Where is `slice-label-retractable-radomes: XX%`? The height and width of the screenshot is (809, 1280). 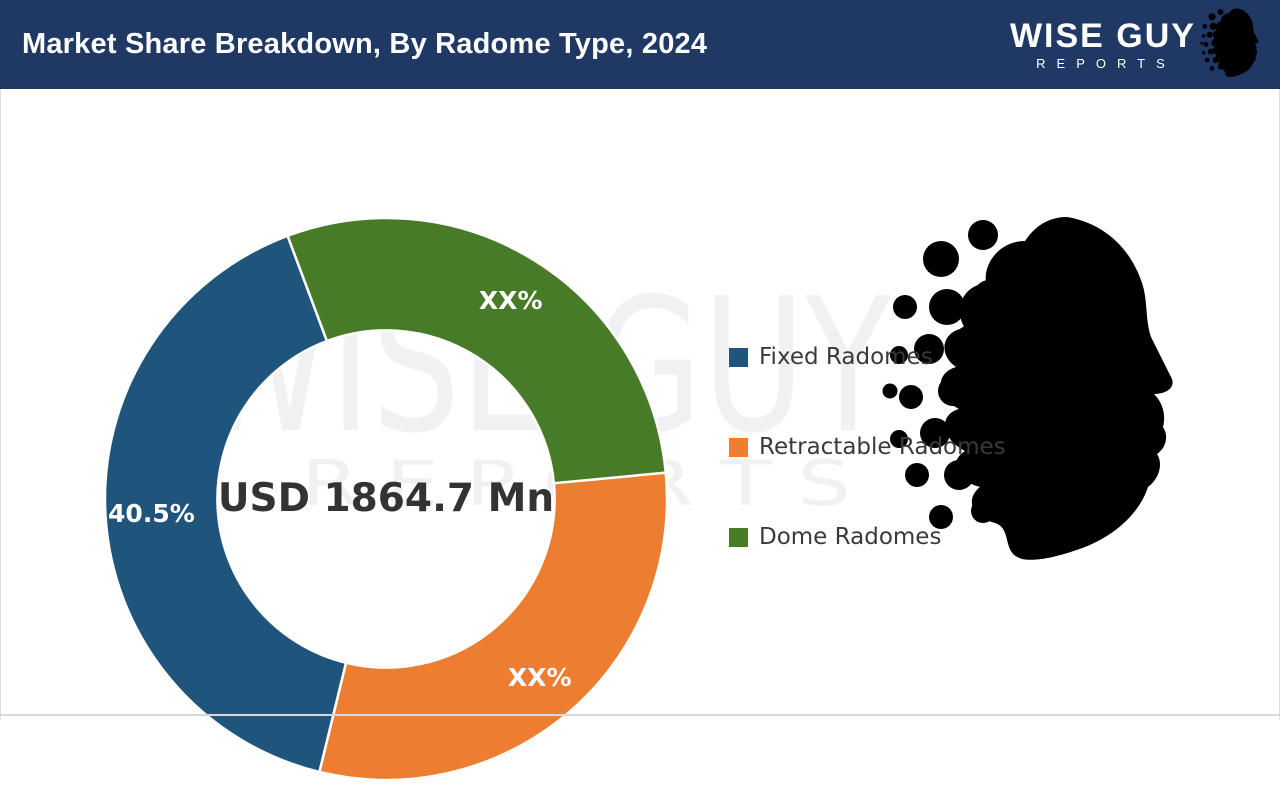
slice-label-retractable-radomes: XX% is located at coordinates (540, 677).